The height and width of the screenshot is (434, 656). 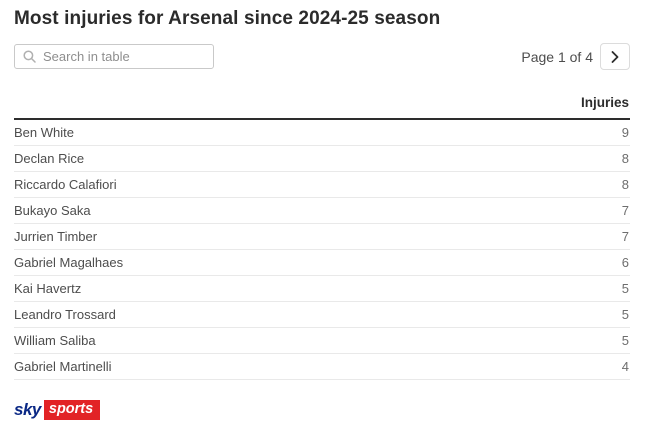 I want to click on table-row: Leandro Trossard 5, so click(x=322, y=314).